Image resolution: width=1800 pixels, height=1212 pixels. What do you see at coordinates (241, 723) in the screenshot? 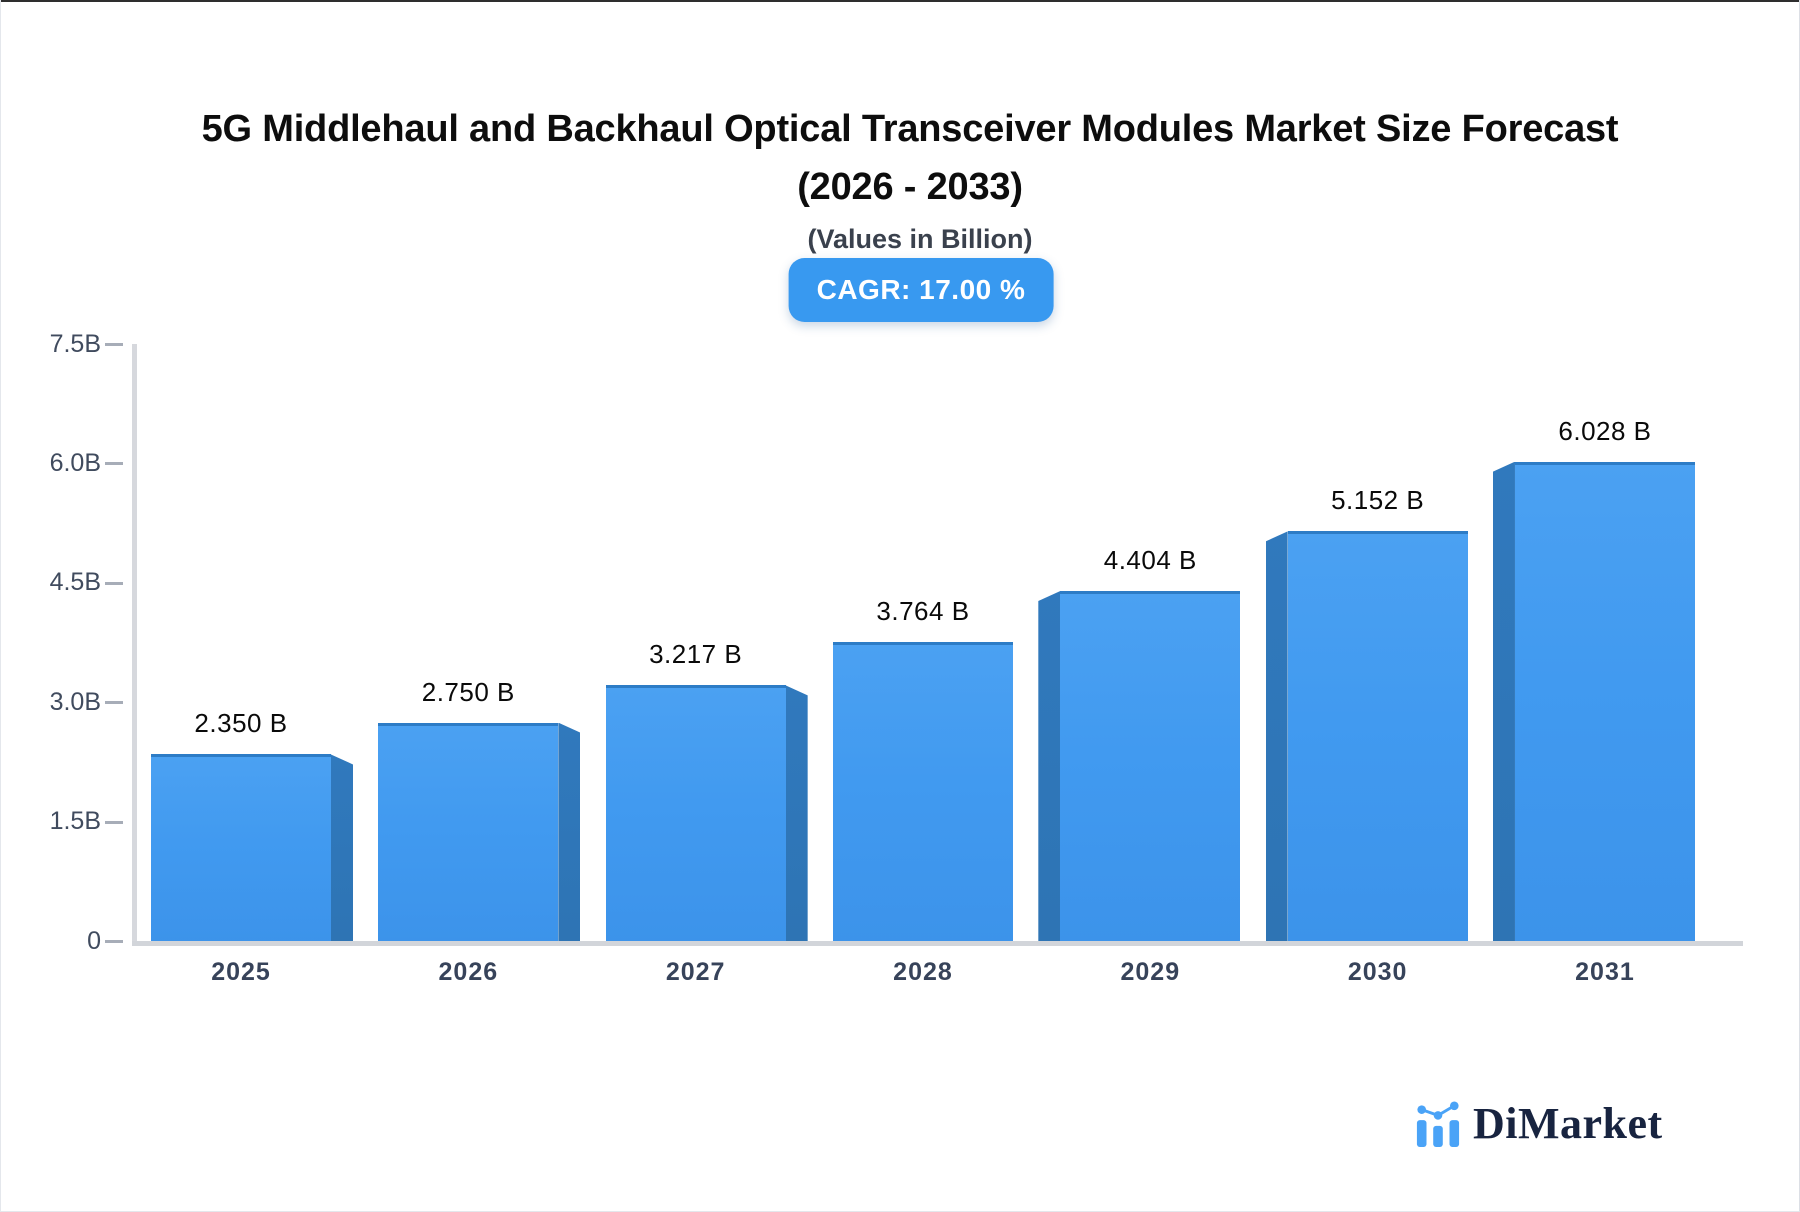
I see `bar-value-label-2025: 2.350 B` at bounding box center [241, 723].